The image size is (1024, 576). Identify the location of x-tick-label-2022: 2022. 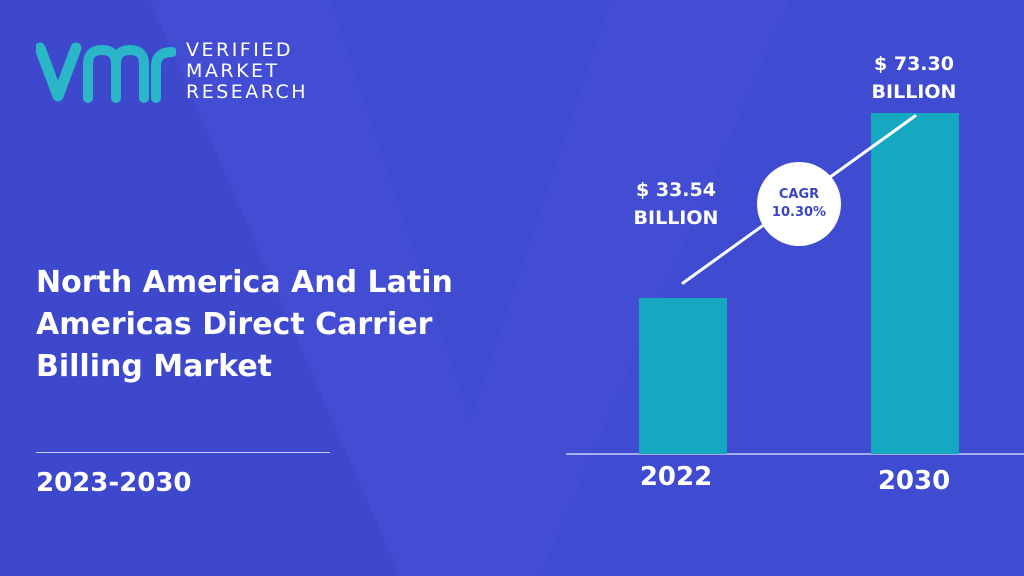
(676, 477).